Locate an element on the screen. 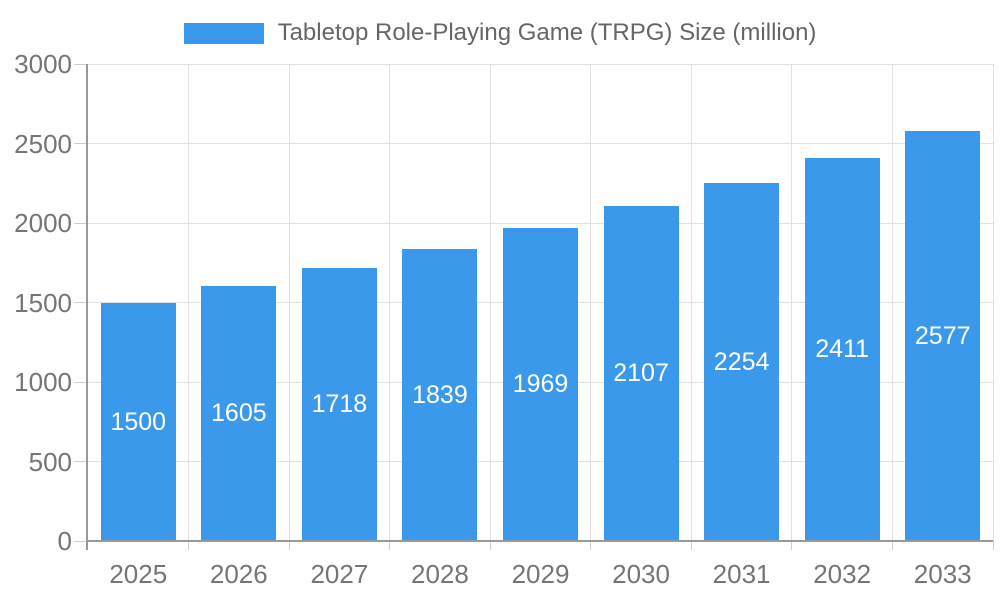 The height and width of the screenshot is (600, 1000). bar-value-label: 2411 is located at coordinates (842, 349).